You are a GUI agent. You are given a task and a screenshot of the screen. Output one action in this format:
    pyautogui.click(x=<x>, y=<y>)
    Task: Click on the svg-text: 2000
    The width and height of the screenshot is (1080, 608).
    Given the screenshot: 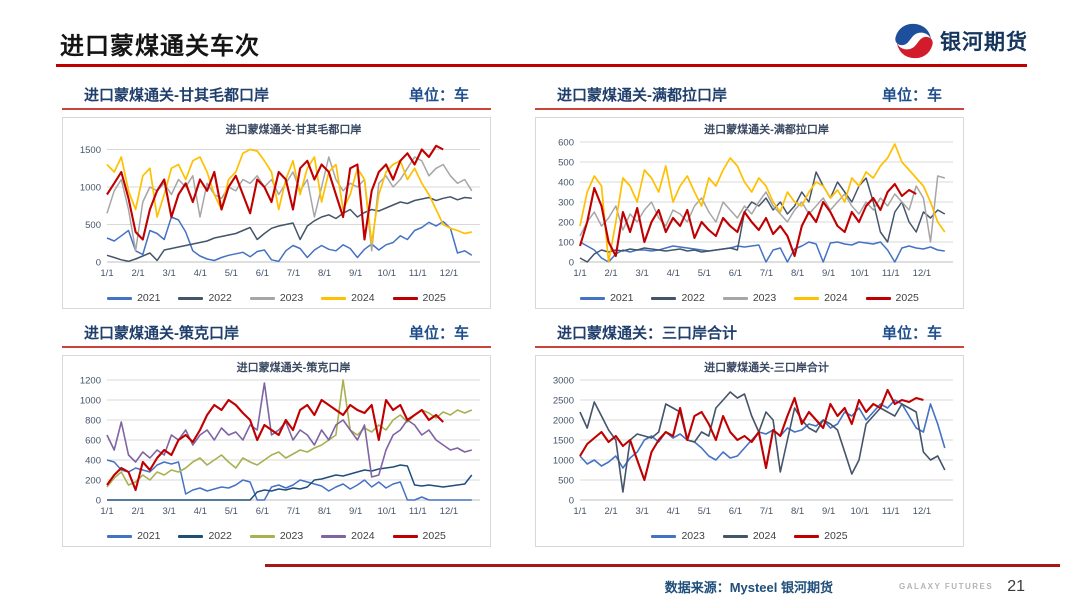 What is the action you would take?
    pyautogui.click(x=563, y=421)
    